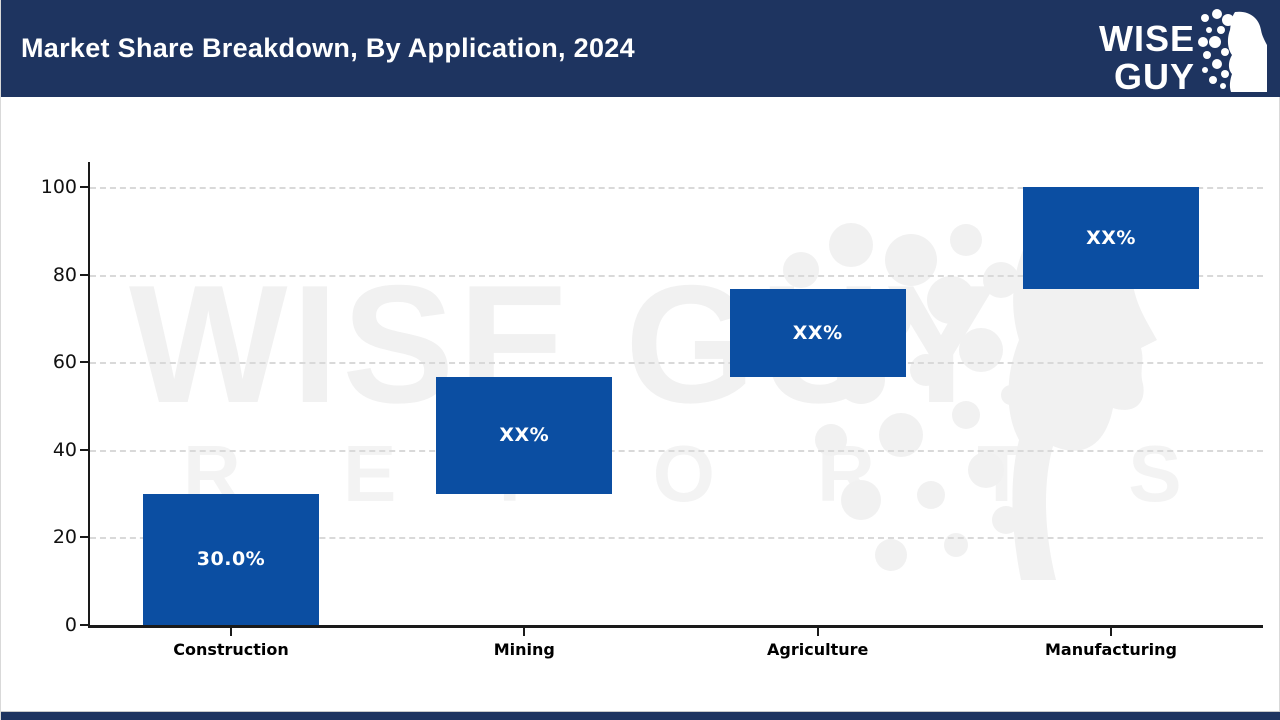 This screenshot has height=720, width=1280. What do you see at coordinates (1111, 649) in the screenshot?
I see `x-category-label: Manufacturing` at bounding box center [1111, 649].